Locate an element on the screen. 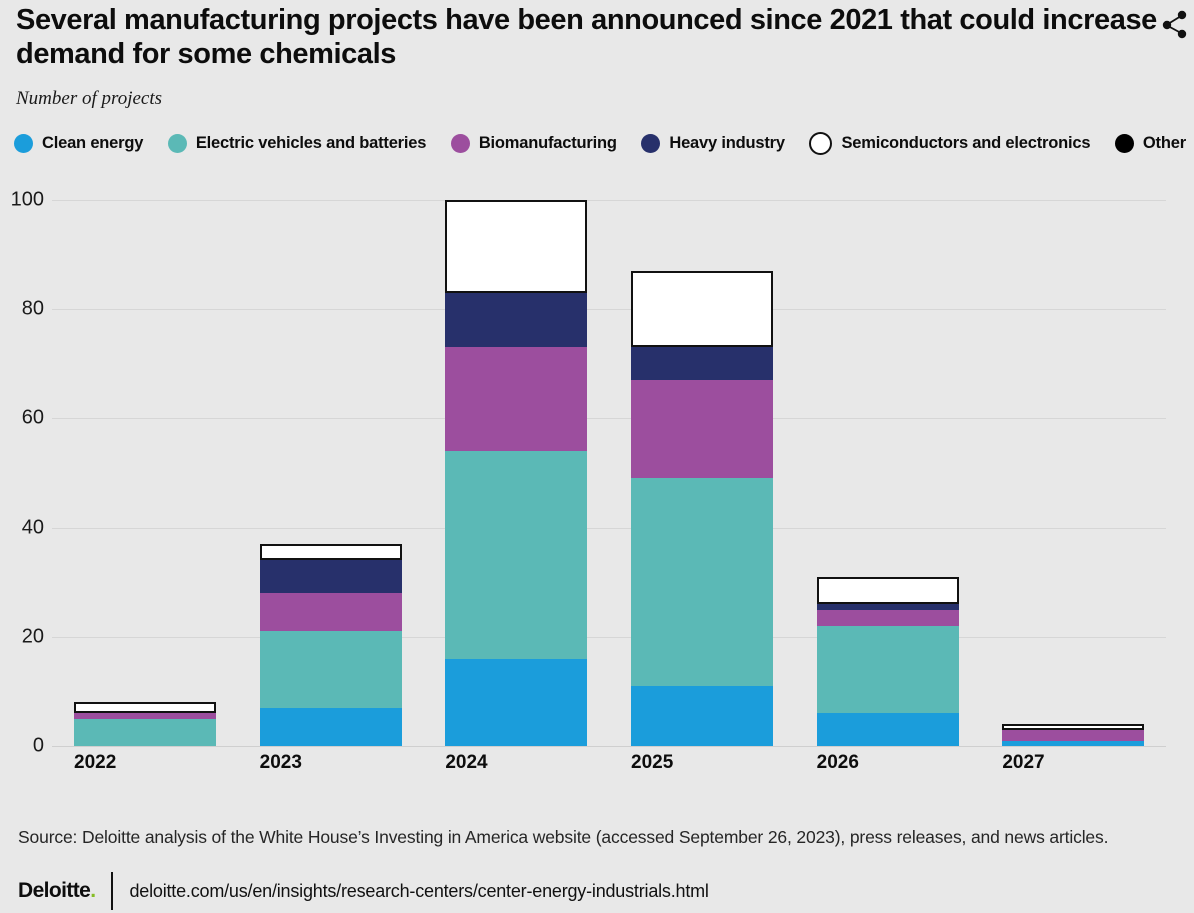 This screenshot has height=913, width=1194. legend-item-2: Biomanufacturing is located at coordinates (533, 143).